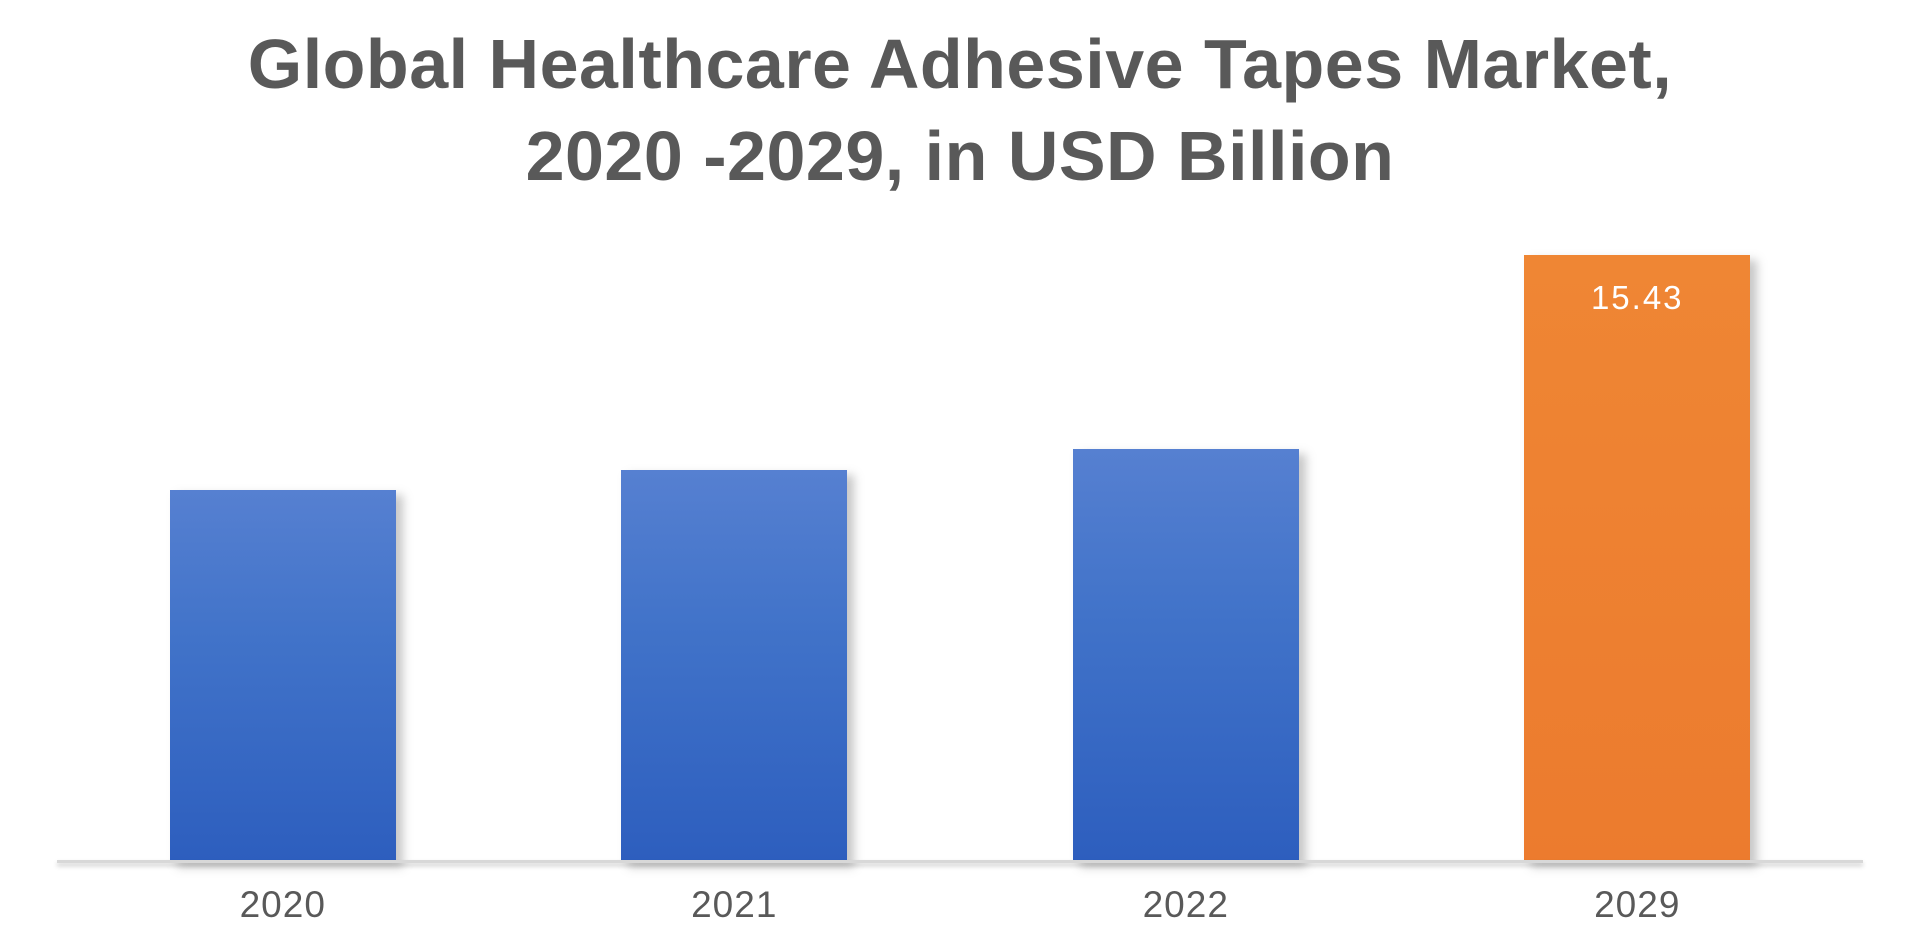  I want to click on x-axis-label-2022: 2022, so click(1185, 904).